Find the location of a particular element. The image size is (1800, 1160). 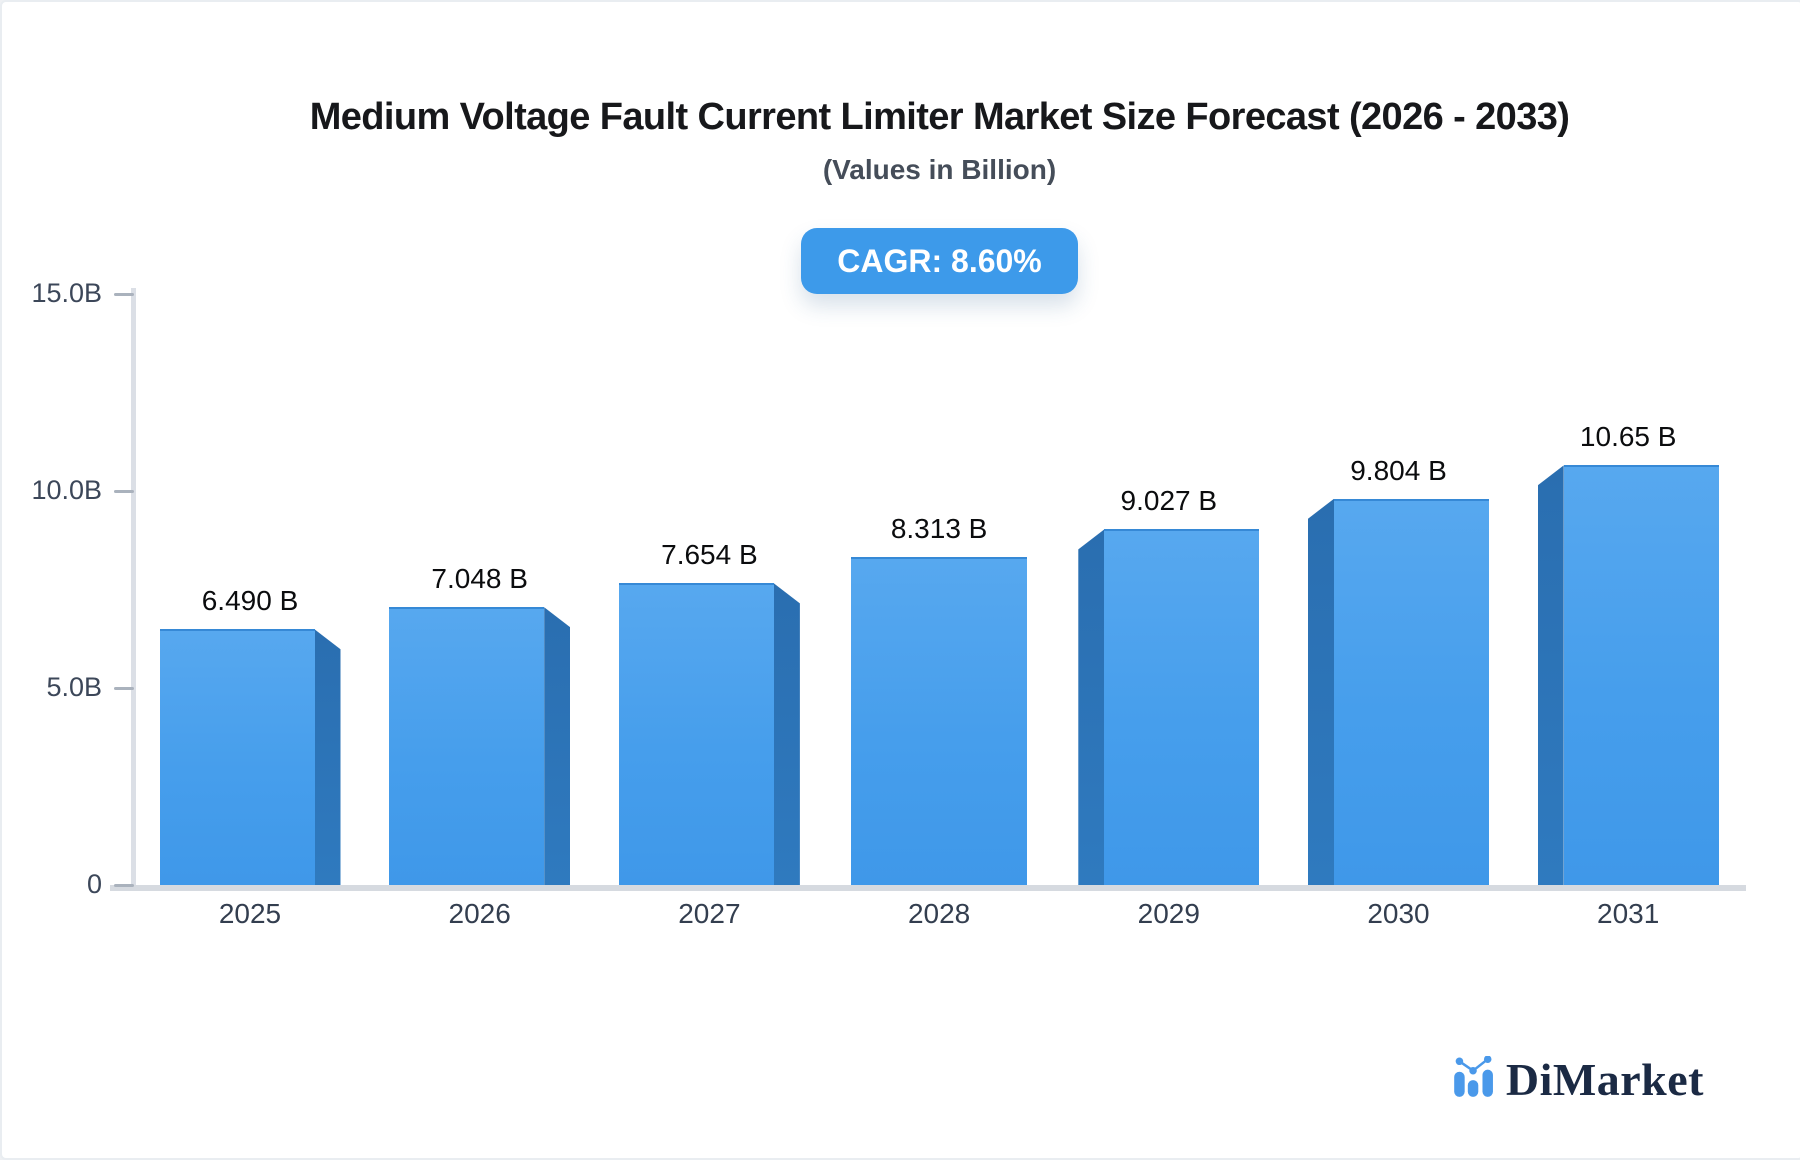

y-tick-label-5.0B: 5.0B is located at coordinates (74, 687).